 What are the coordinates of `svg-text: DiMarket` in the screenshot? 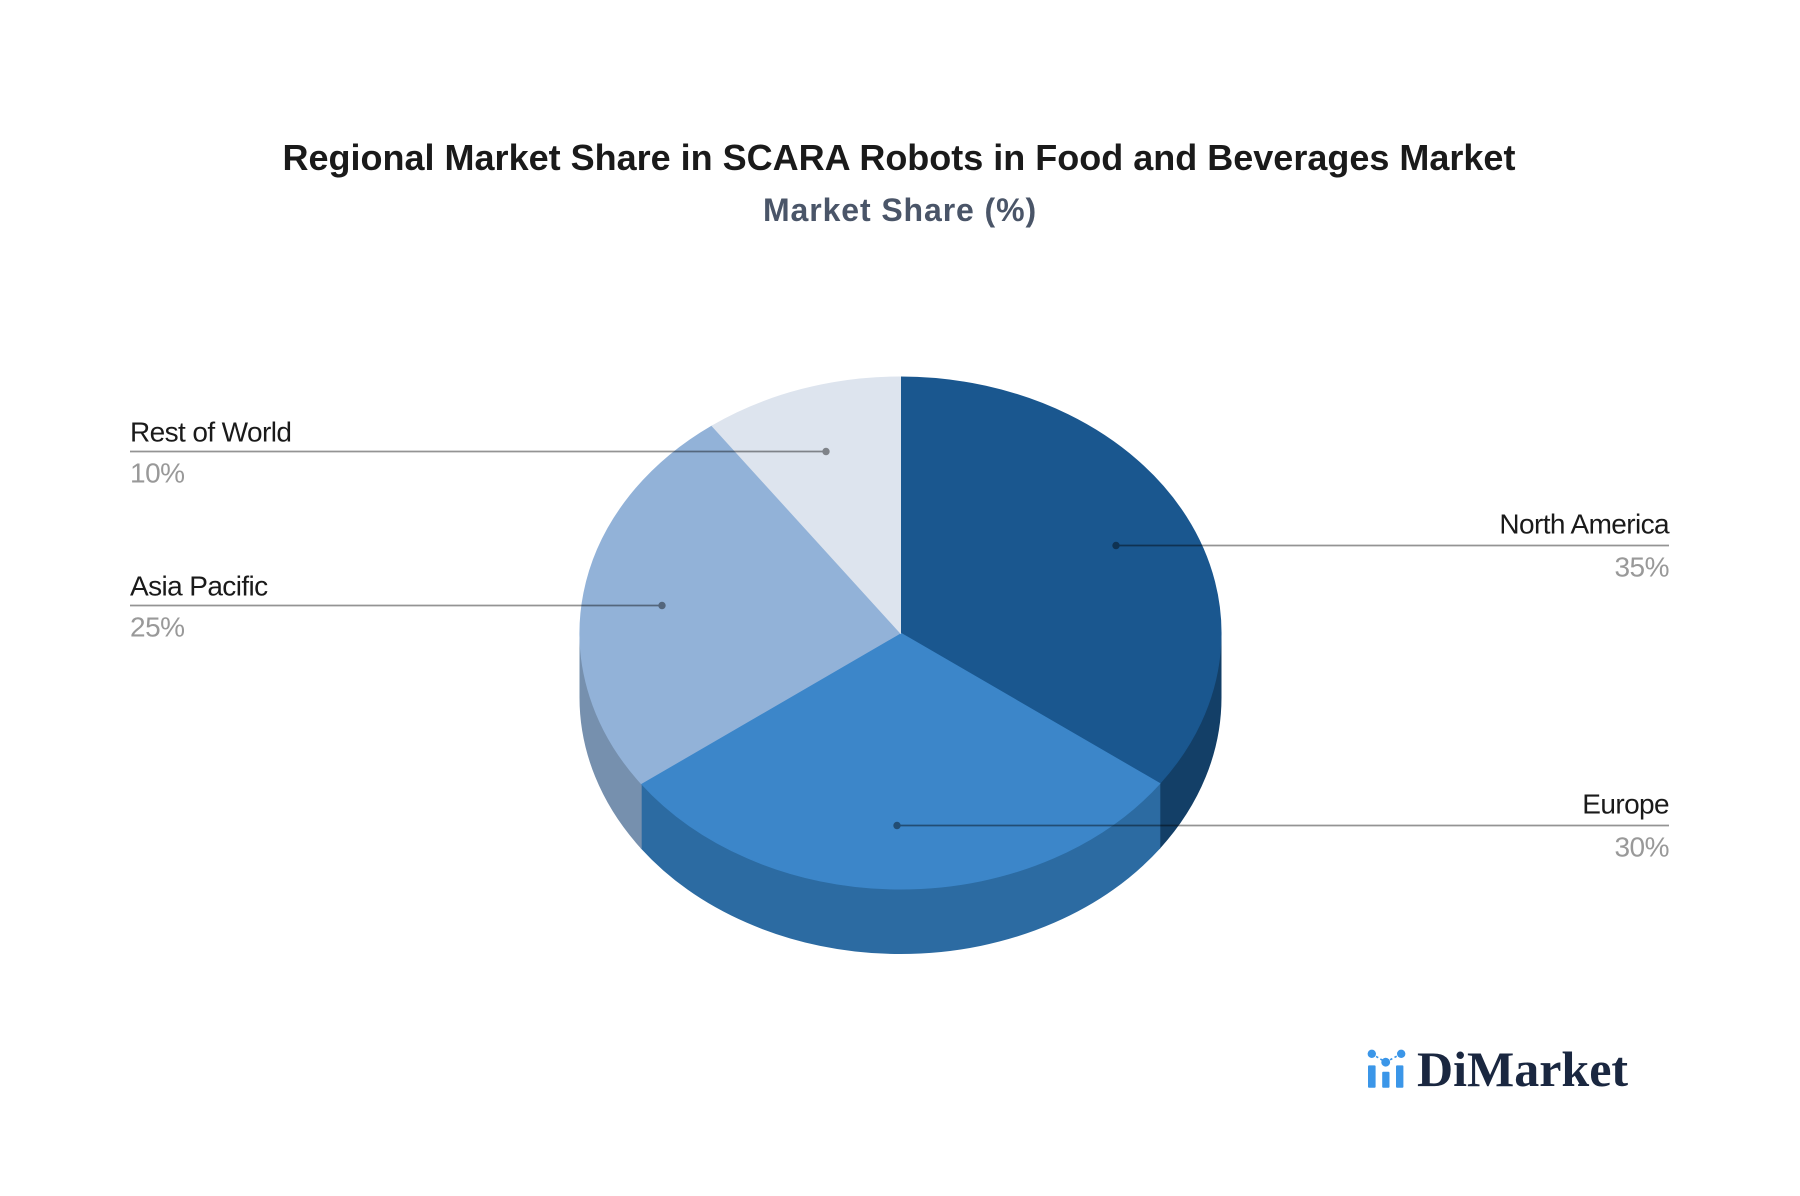 It's located at (1522, 1069).